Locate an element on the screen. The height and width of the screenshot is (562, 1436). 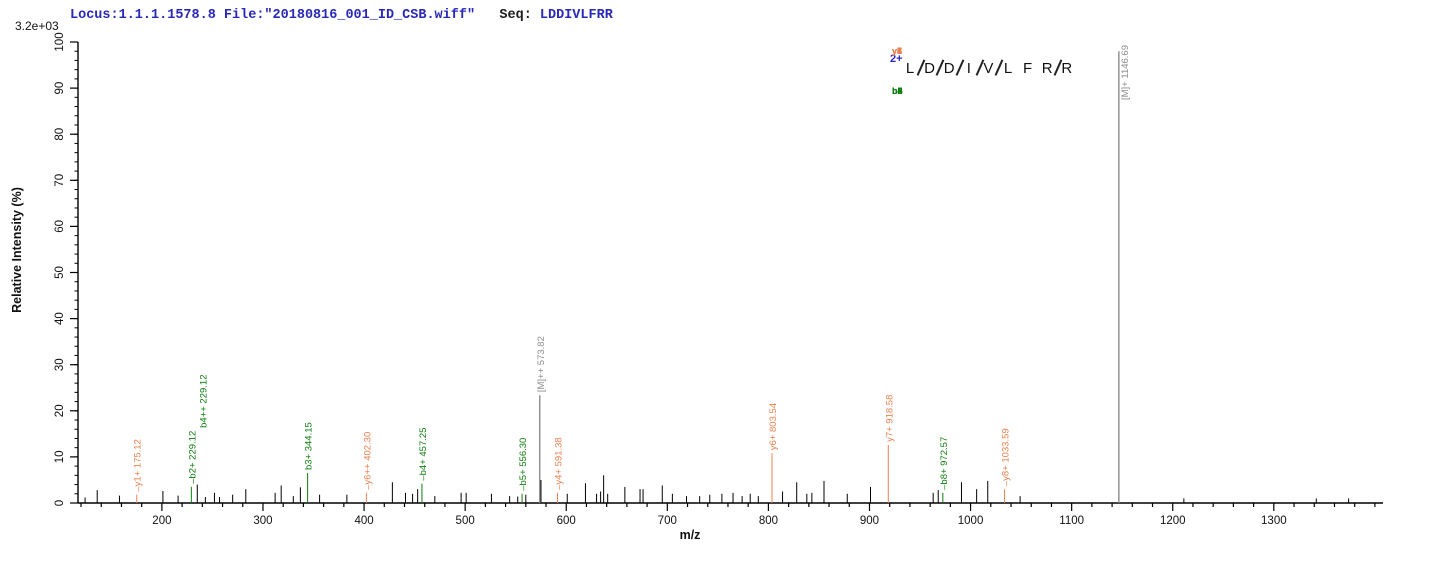
y-ion-label: y4 is located at coordinates (897, 51).